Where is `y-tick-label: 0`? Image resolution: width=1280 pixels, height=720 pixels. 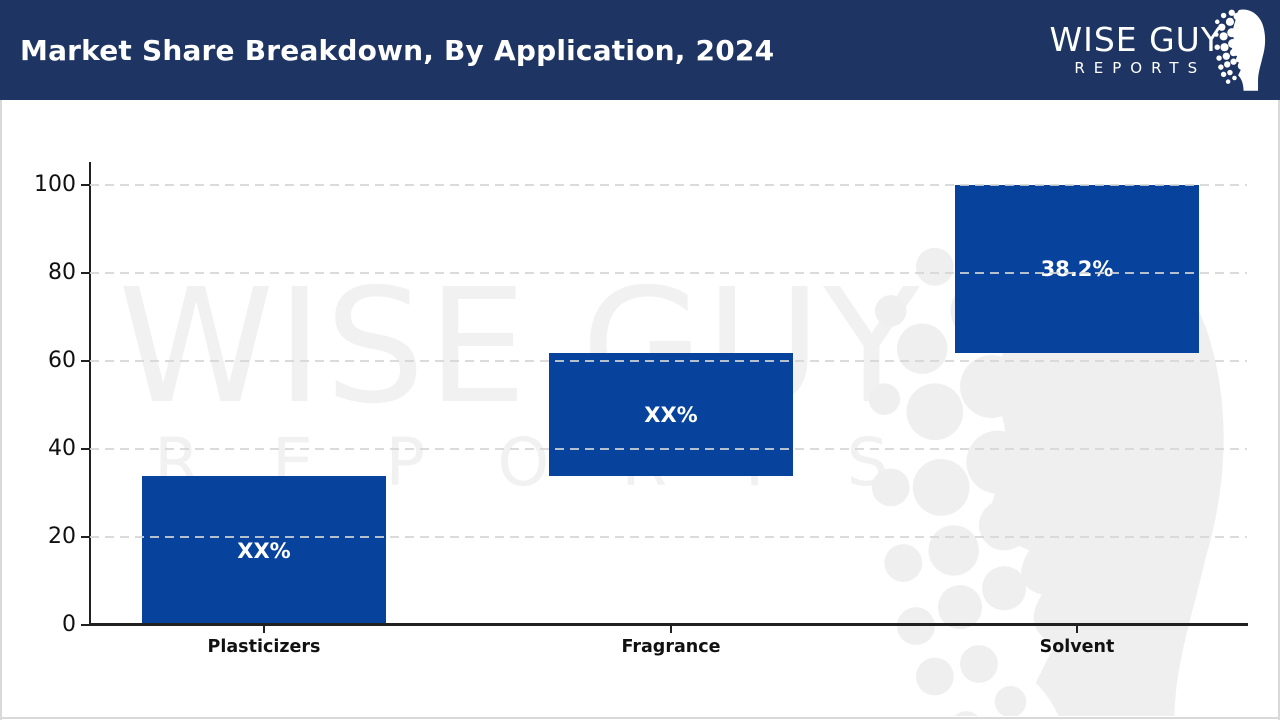 y-tick-label: 0 is located at coordinates (69, 624).